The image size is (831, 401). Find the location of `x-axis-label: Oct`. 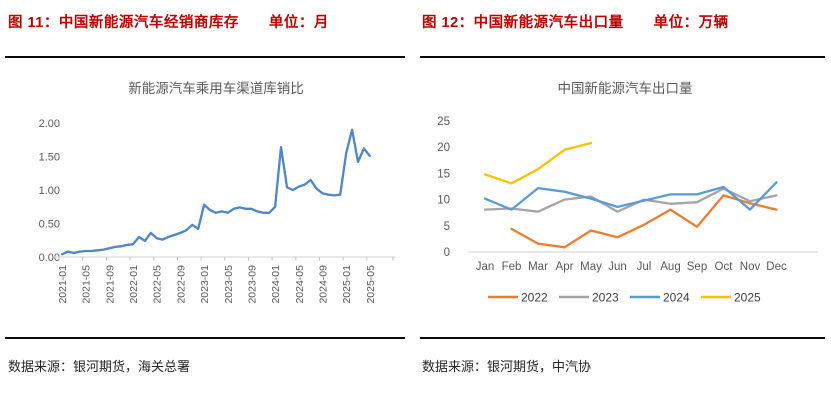

x-axis-label: Oct is located at coordinates (724, 267).